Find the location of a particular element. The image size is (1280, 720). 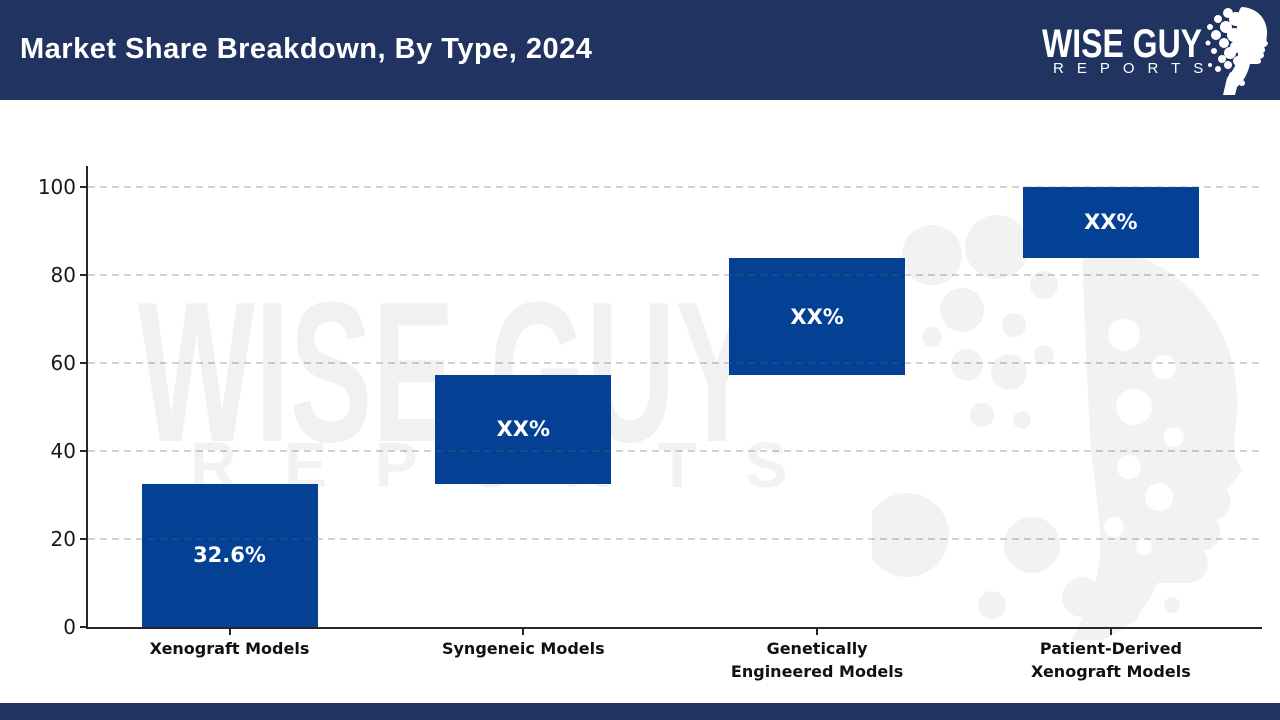

x-axis-line is located at coordinates (674, 628).